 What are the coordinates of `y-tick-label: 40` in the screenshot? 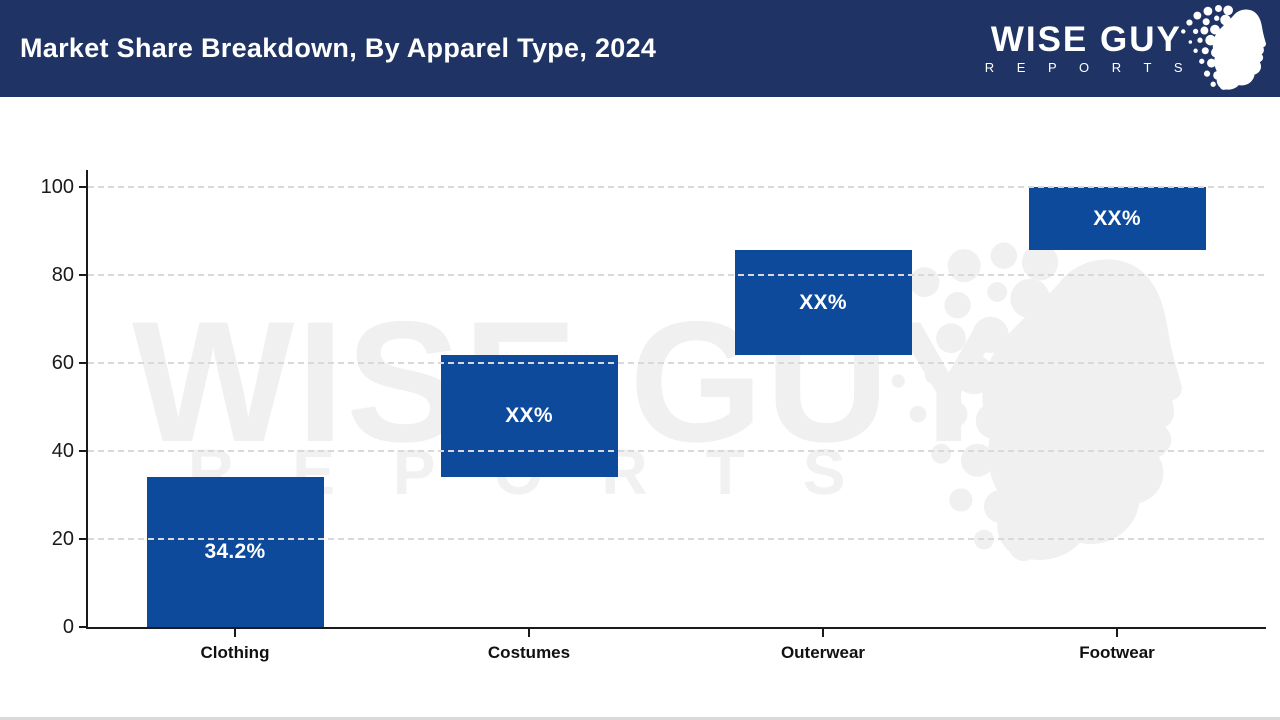 It's located at (62, 451).